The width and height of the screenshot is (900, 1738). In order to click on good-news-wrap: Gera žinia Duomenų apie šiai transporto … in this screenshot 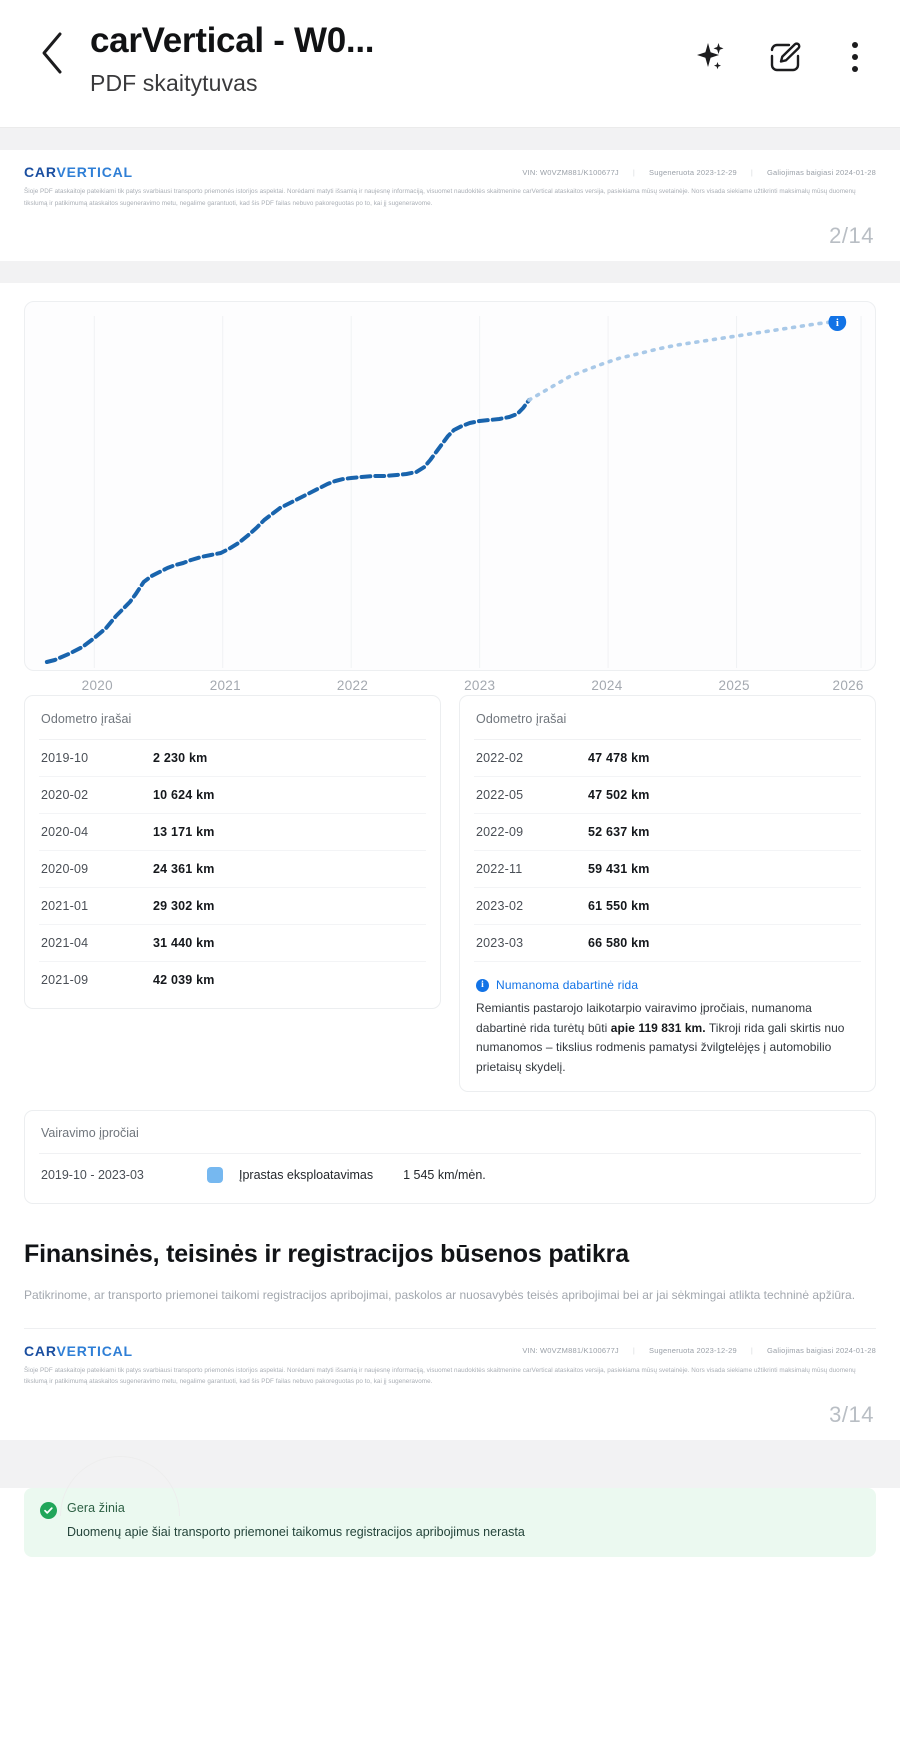, I will do `click(450, 1506)`.